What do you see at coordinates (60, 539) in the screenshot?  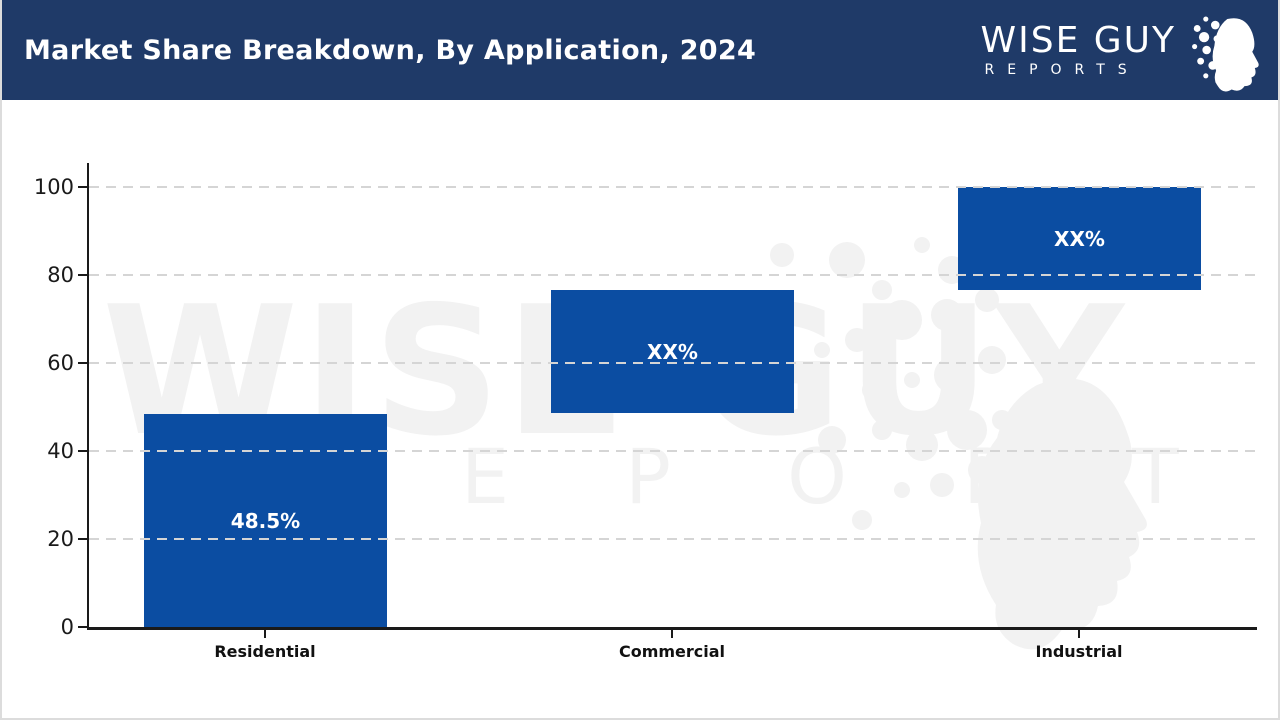 I see `ytick-label-20: 20` at bounding box center [60, 539].